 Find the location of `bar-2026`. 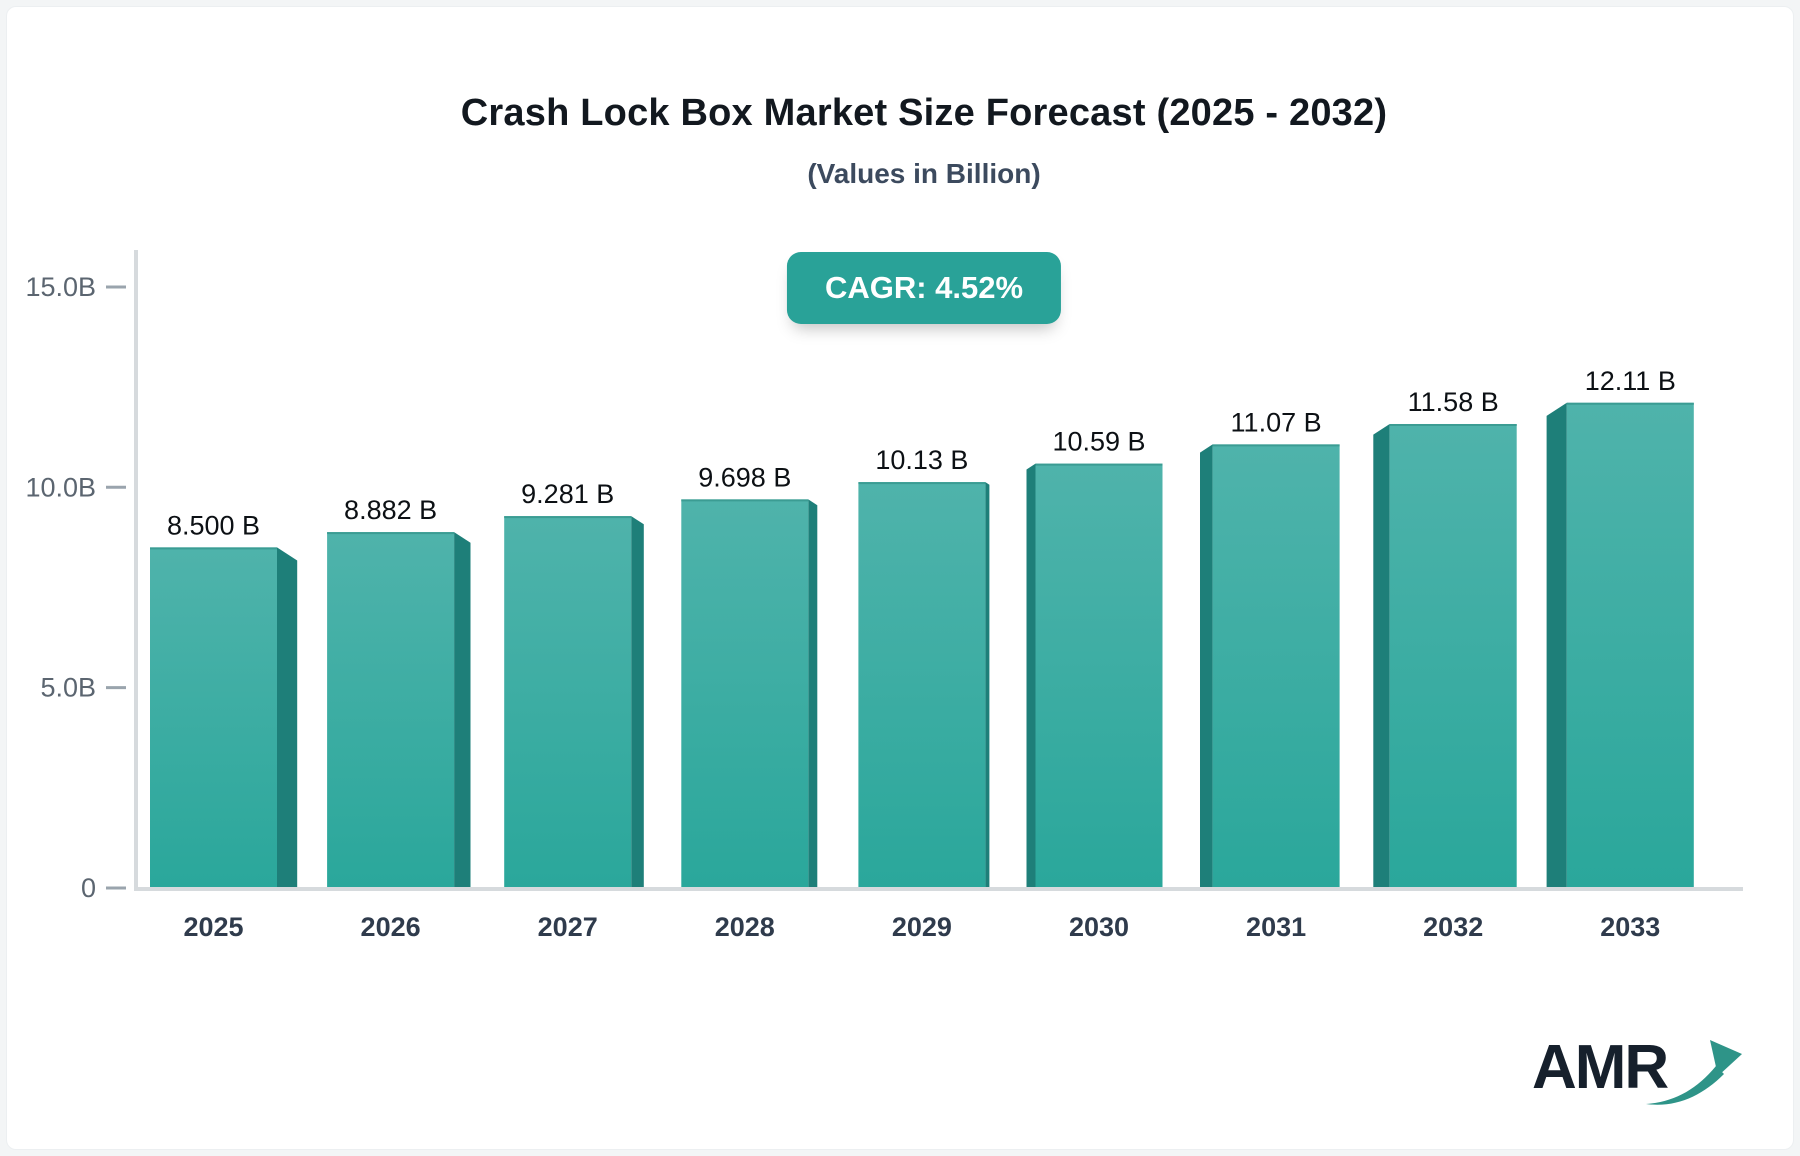

bar-2026 is located at coordinates (391, 710).